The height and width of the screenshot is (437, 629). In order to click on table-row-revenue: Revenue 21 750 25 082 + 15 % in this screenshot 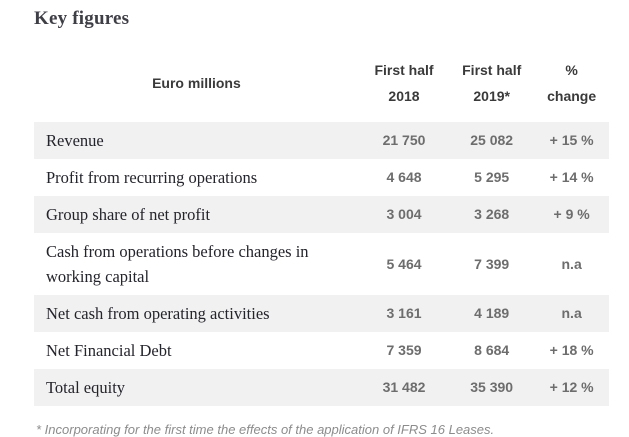, I will do `click(321, 140)`.